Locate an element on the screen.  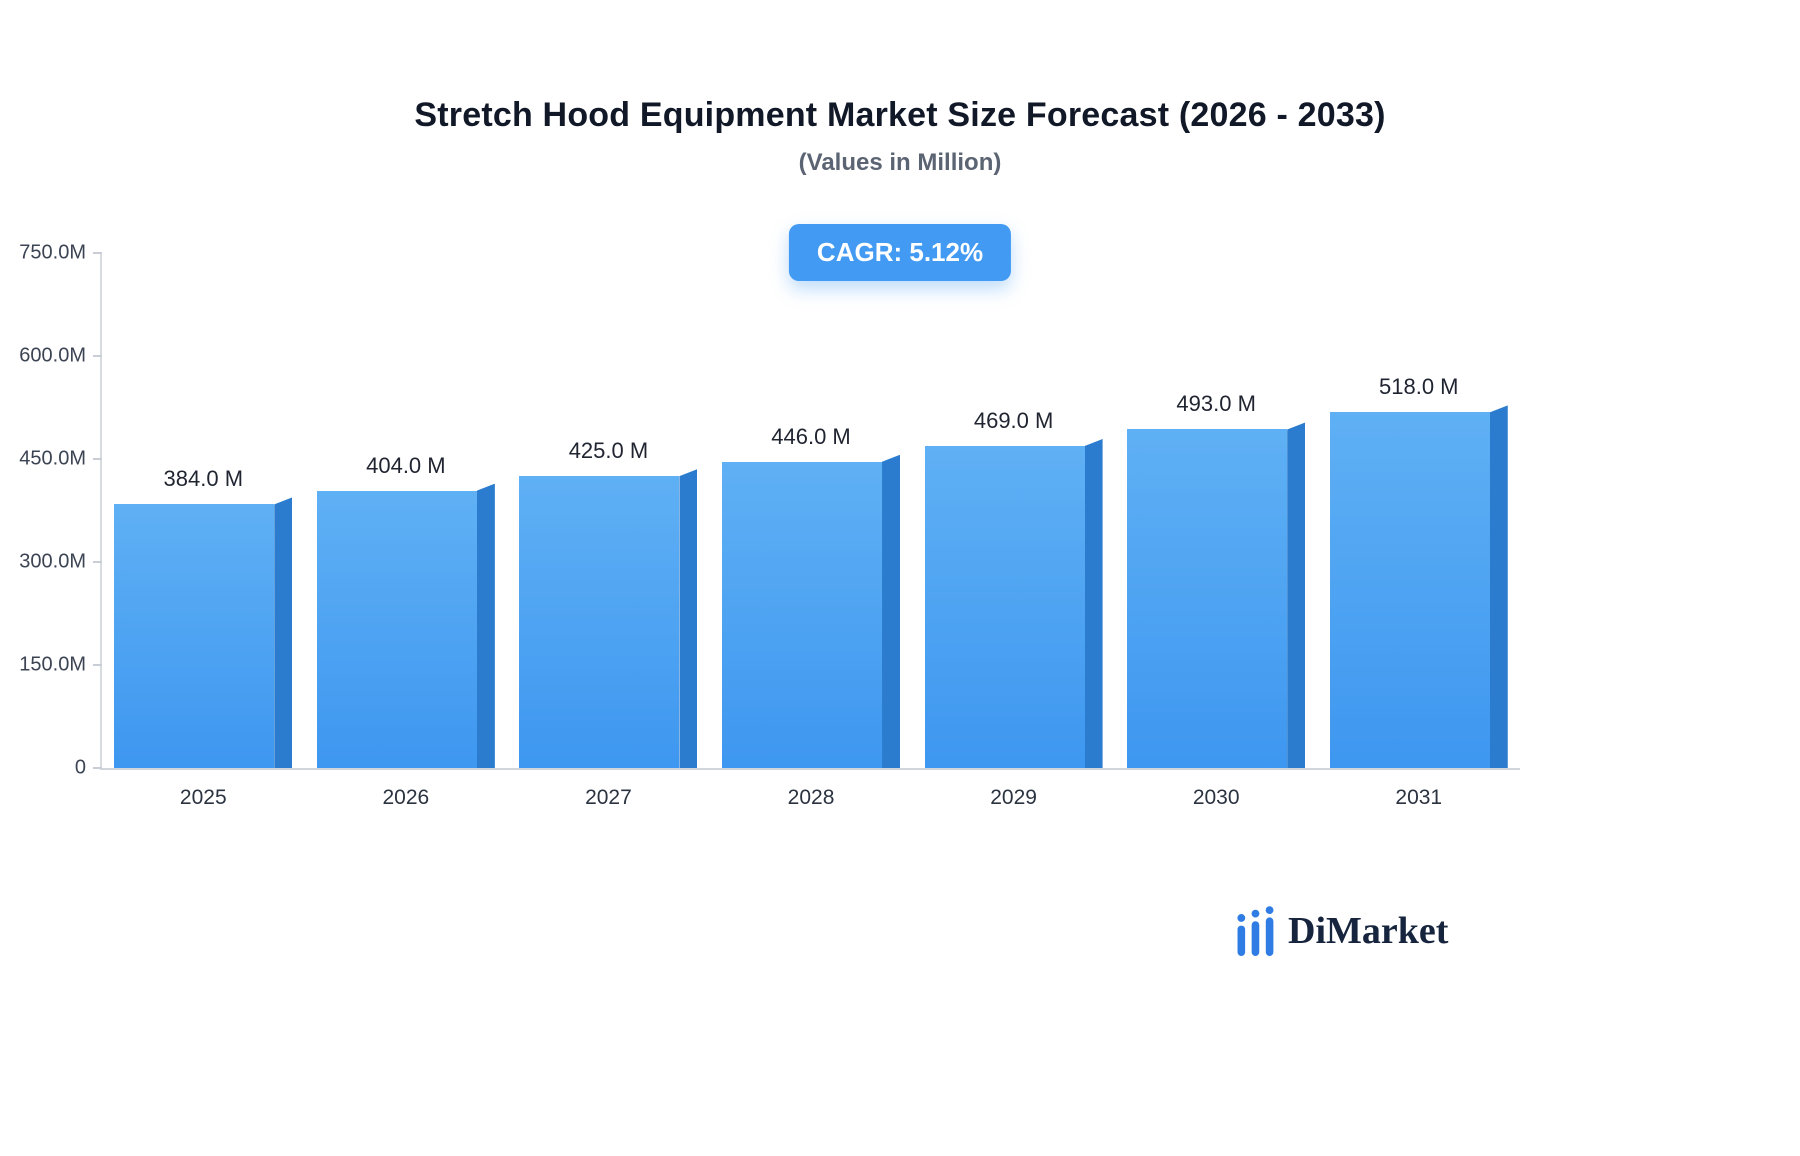
x-axis-label: 2029 is located at coordinates (1013, 797).